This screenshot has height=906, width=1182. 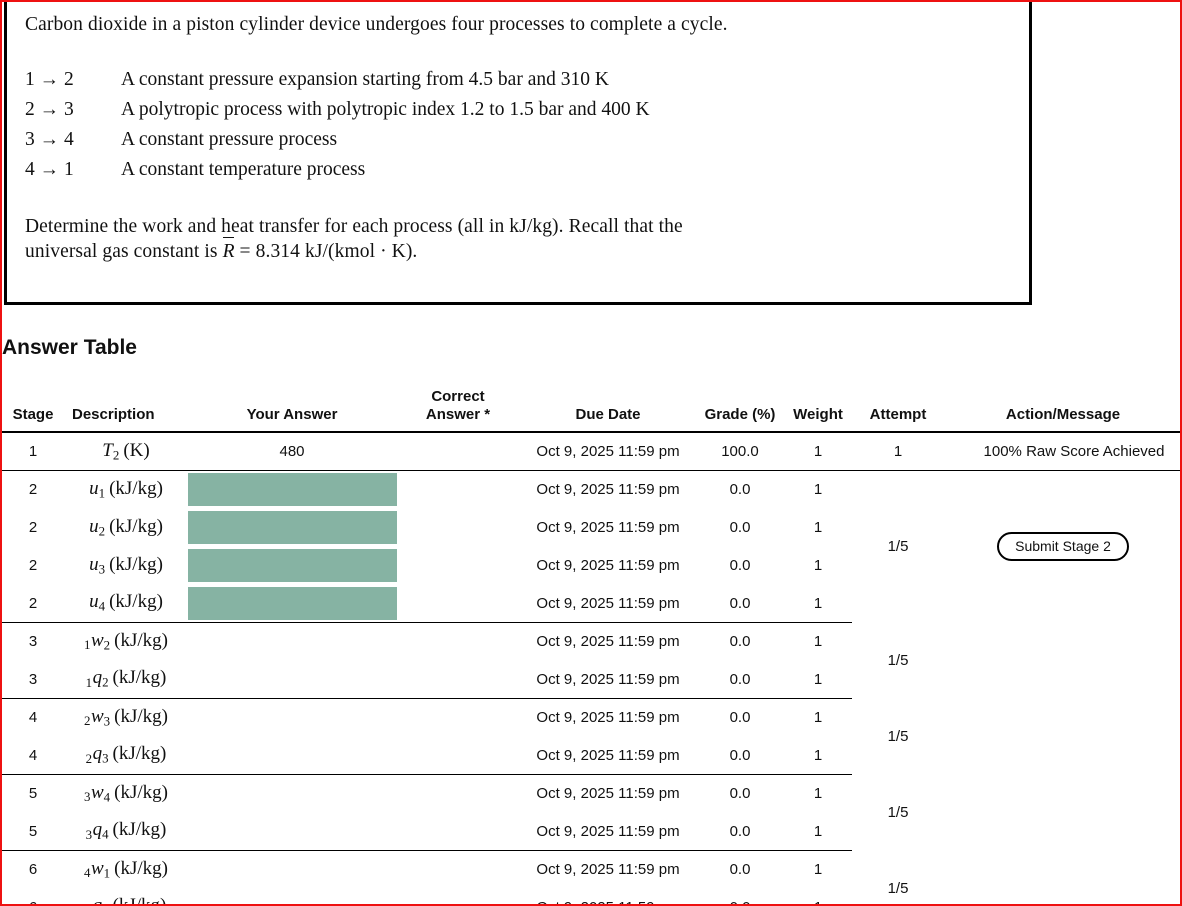 I want to click on process-row: 3 → 4 A constant pressure process, so click(x=337, y=142).